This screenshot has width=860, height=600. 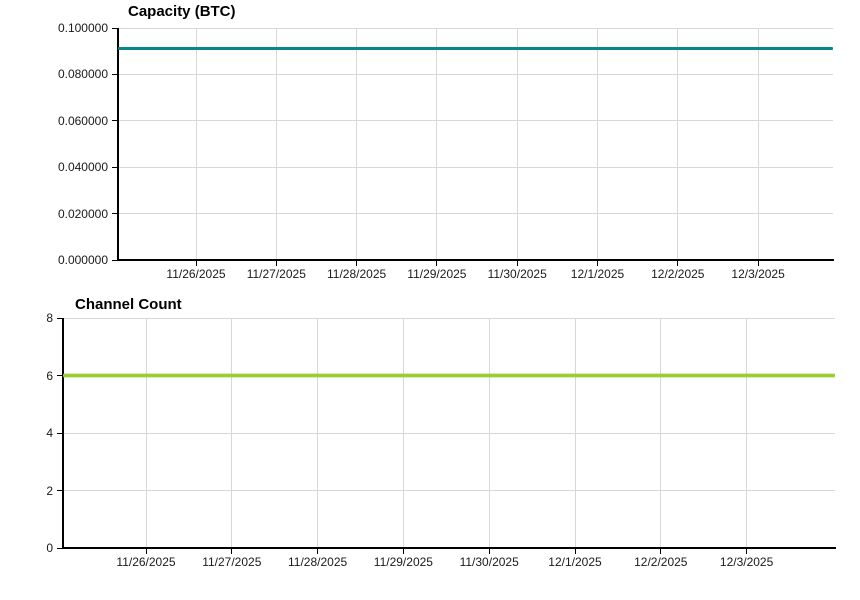 I want to click on y-tick-label: 0.100000, so click(x=82, y=28).